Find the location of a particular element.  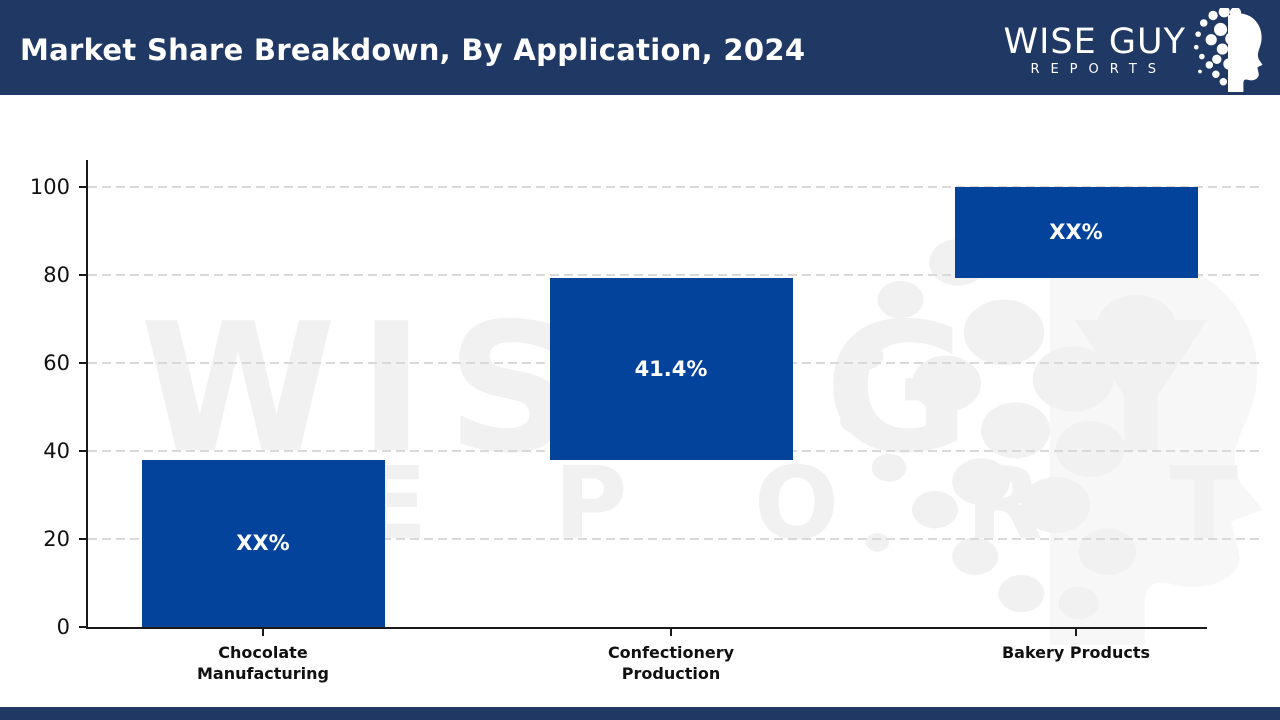

brand-logo: WISE GUY REPORTS is located at coordinates (1134, 50).